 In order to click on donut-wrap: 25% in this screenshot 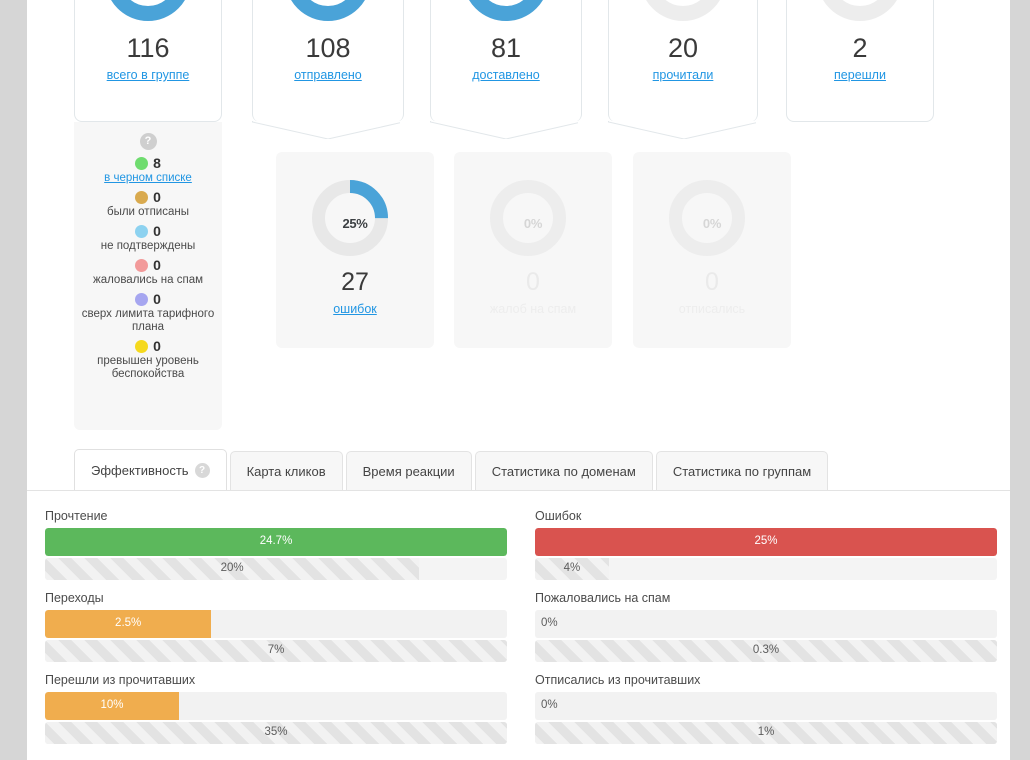, I will do `click(355, 223)`.